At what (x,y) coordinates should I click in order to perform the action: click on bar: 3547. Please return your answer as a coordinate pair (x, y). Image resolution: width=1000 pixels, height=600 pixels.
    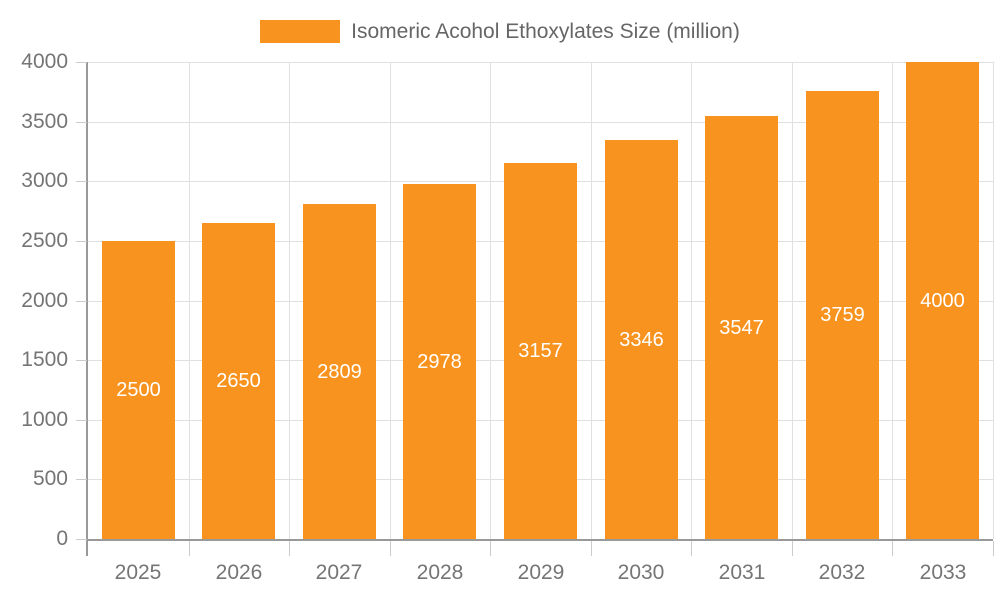
    Looking at the image, I should click on (741, 327).